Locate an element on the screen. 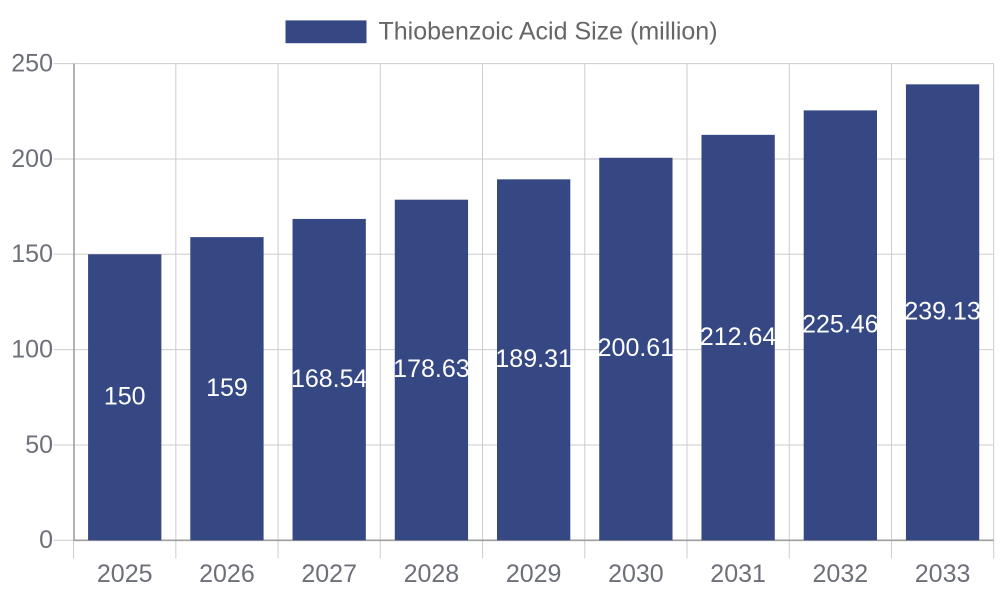 The height and width of the screenshot is (605, 1000). svg-text: 168.54 is located at coordinates (329, 379).